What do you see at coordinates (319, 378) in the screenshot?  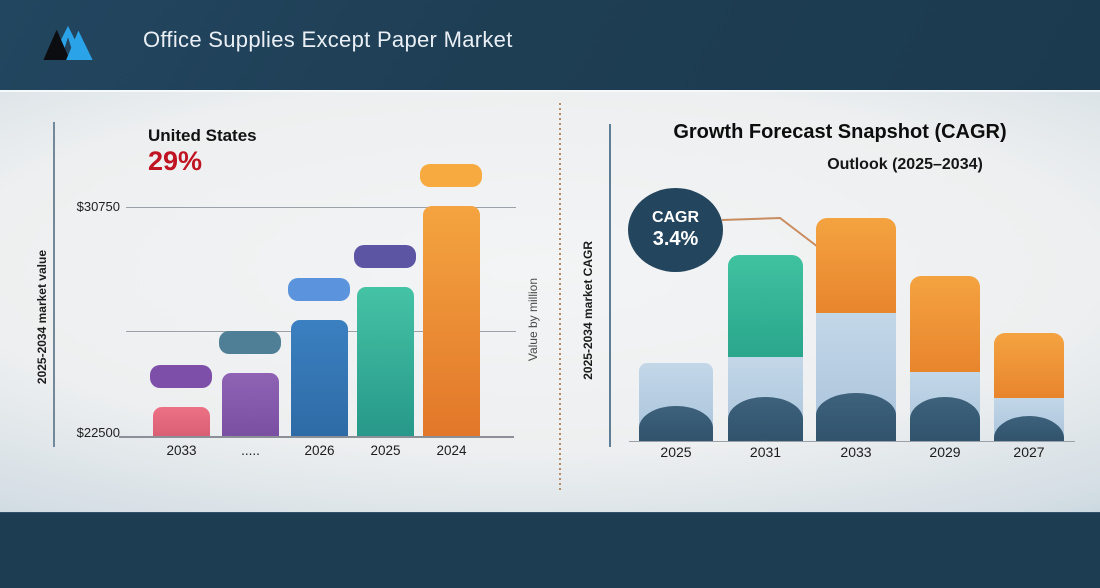 I see `bar-2026` at bounding box center [319, 378].